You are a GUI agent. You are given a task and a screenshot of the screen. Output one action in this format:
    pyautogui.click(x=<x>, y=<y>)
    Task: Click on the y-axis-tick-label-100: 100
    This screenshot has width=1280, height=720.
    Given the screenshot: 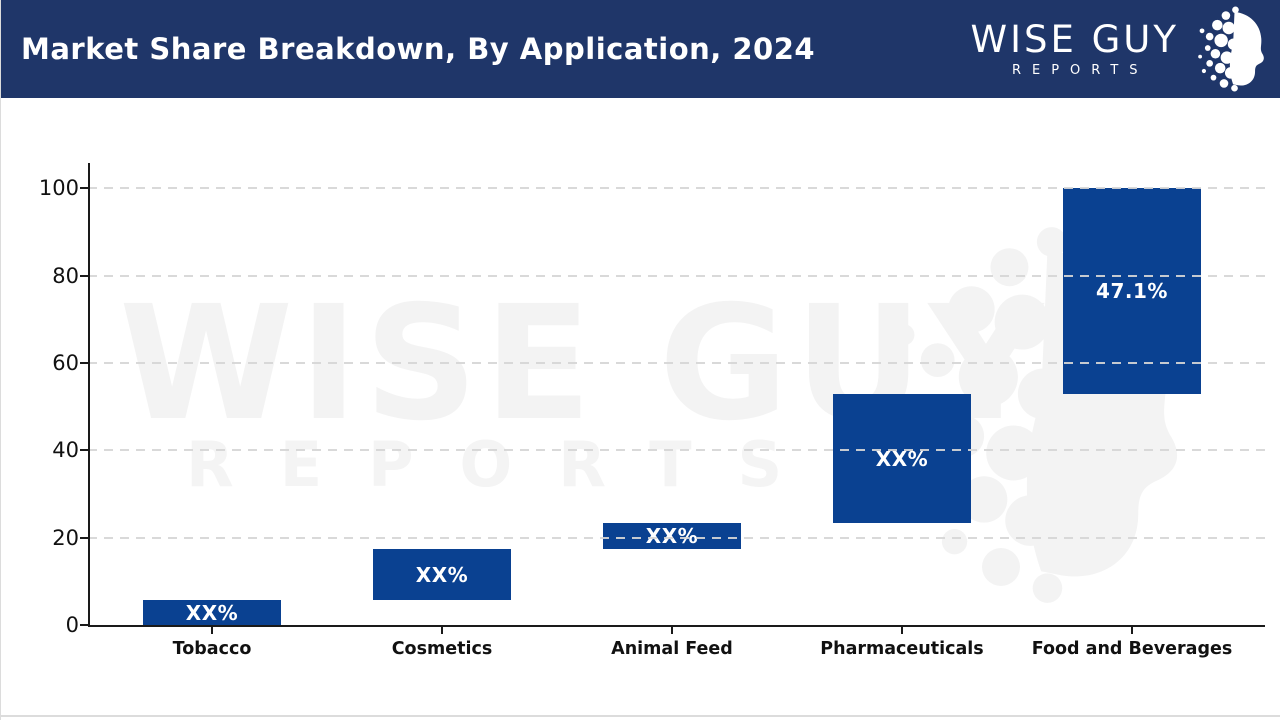 What is the action you would take?
    pyautogui.click(x=58, y=188)
    